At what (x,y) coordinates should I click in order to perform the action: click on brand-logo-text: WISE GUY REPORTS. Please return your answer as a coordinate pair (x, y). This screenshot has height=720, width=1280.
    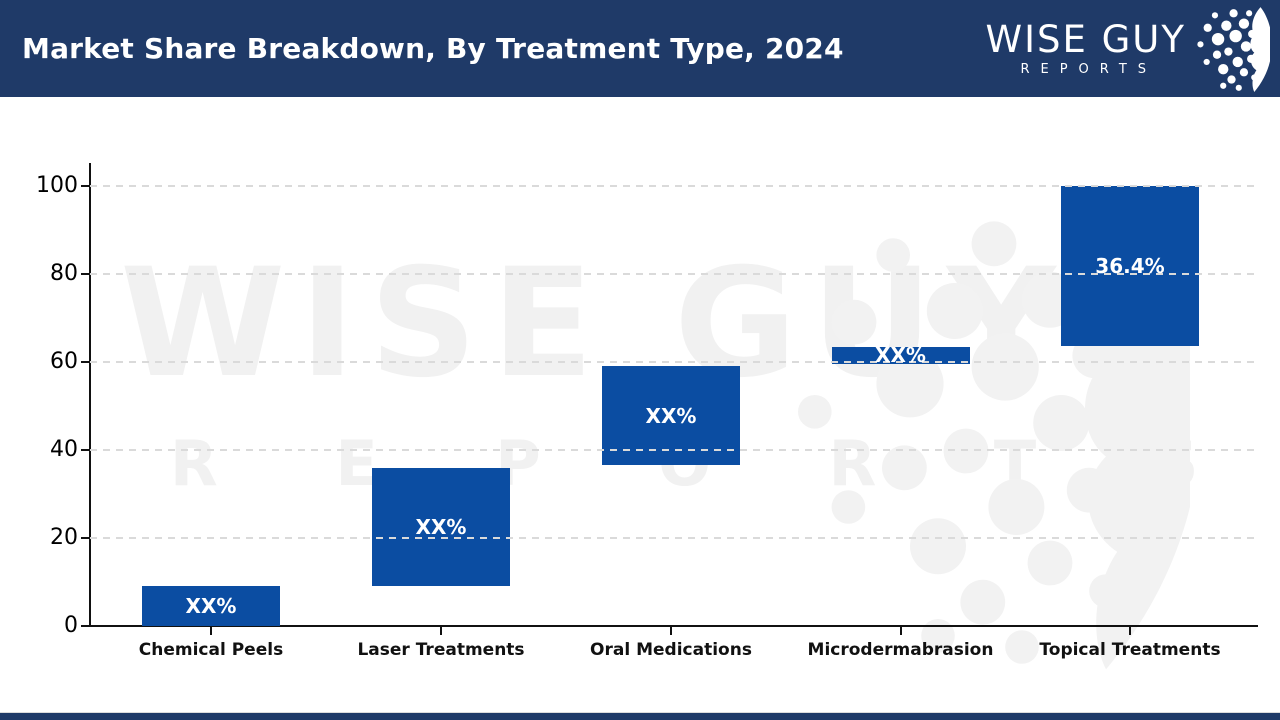
    Looking at the image, I should click on (1086, 49).